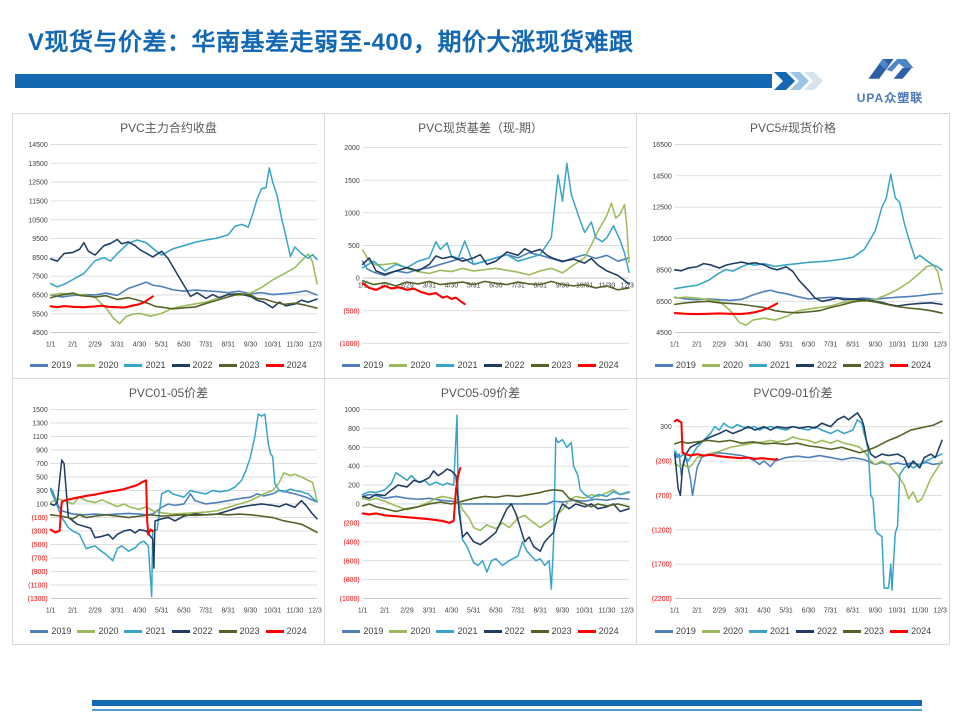 The width and height of the screenshot is (960, 720). I want to click on y-tick-label: (1200), so click(662, 529).